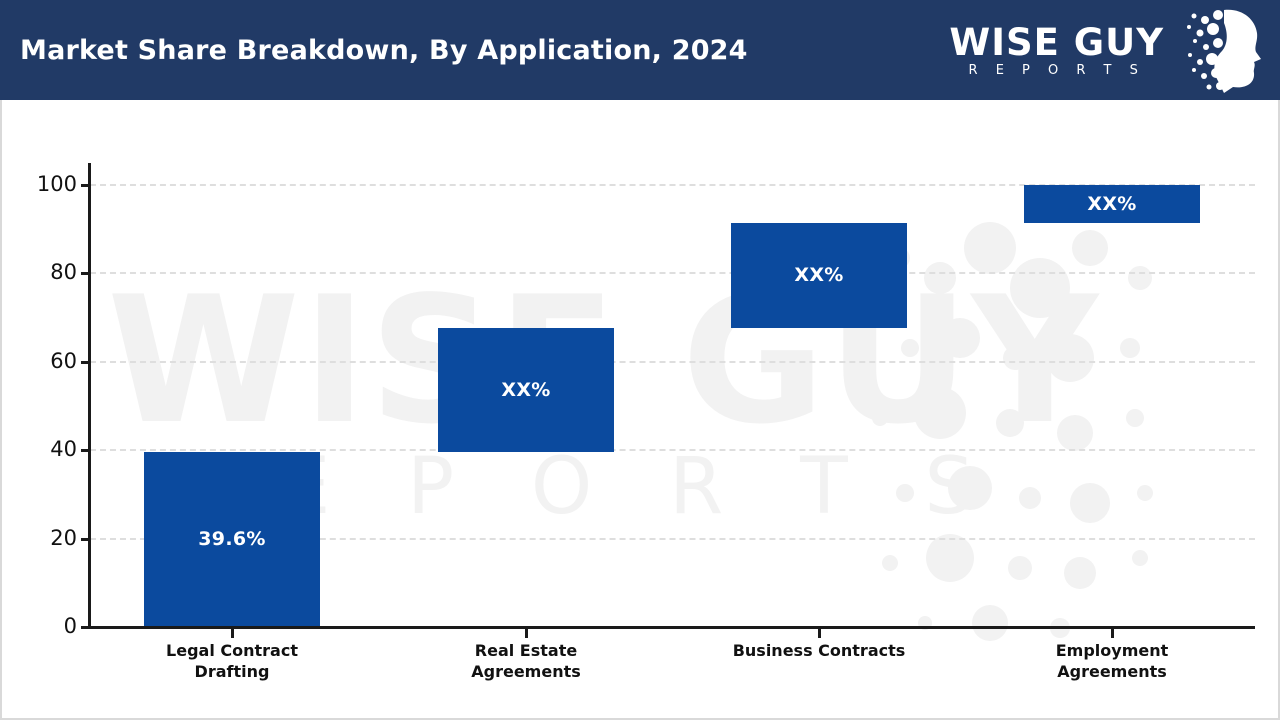 The width and height of the screenshot is (1280, 720). What do you see at coordinates (63, 272) in the screenshot?
I see `y-axis-tick-label: 80` at bounding box center [63, 272].